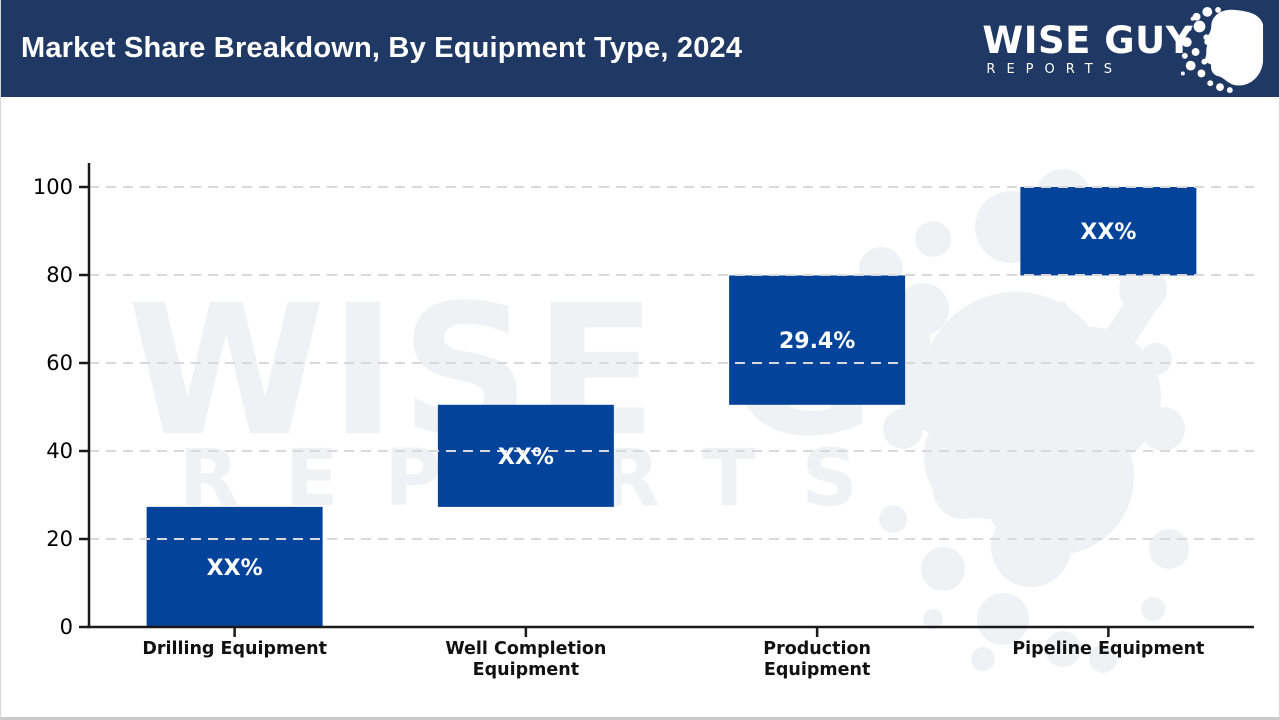 Image resolution: width=1280 pixels, height=720 pixels. What do you see at coordinates (59, 451) in the screenshot?
I see `y-tick-label: 40` at bounding box center [59, 451].